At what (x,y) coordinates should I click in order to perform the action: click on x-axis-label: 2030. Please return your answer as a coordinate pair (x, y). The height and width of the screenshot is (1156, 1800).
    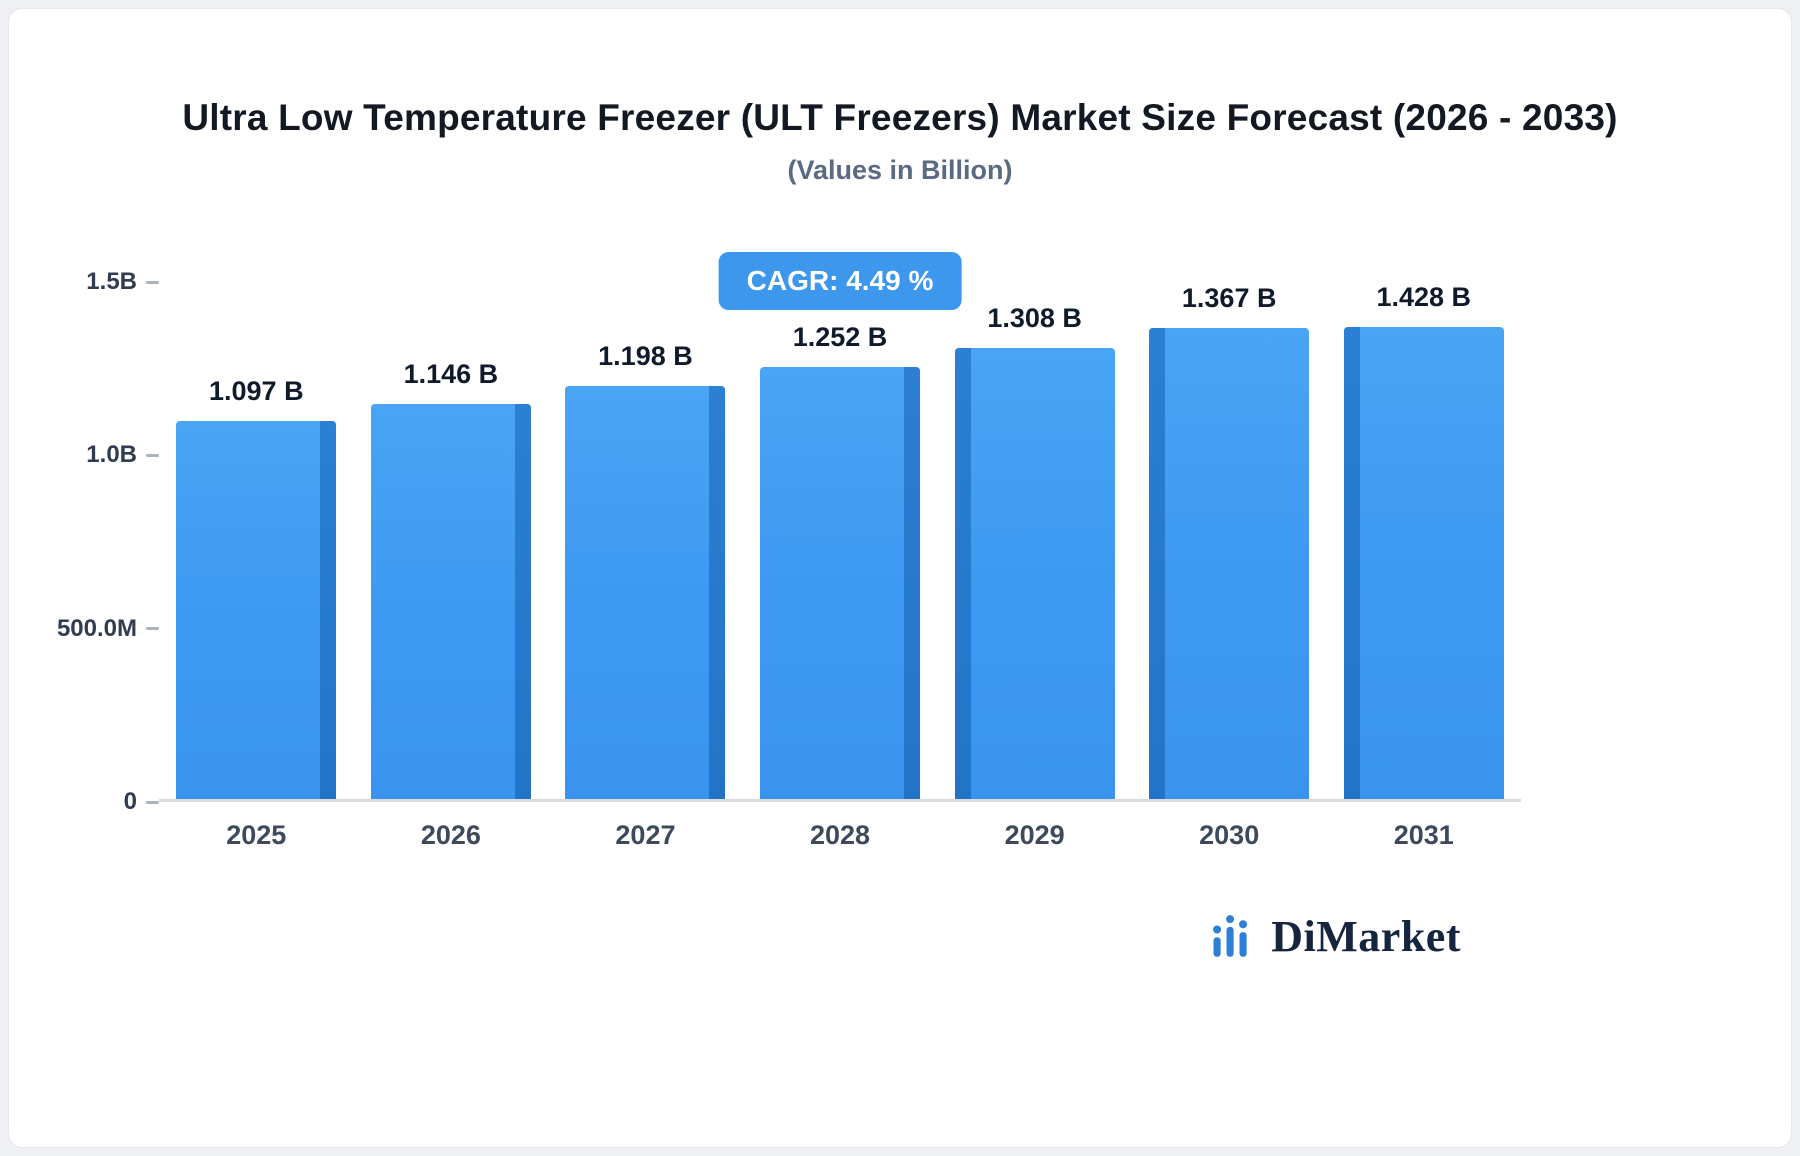
    Looking at the image, I should click on (1229, 835).